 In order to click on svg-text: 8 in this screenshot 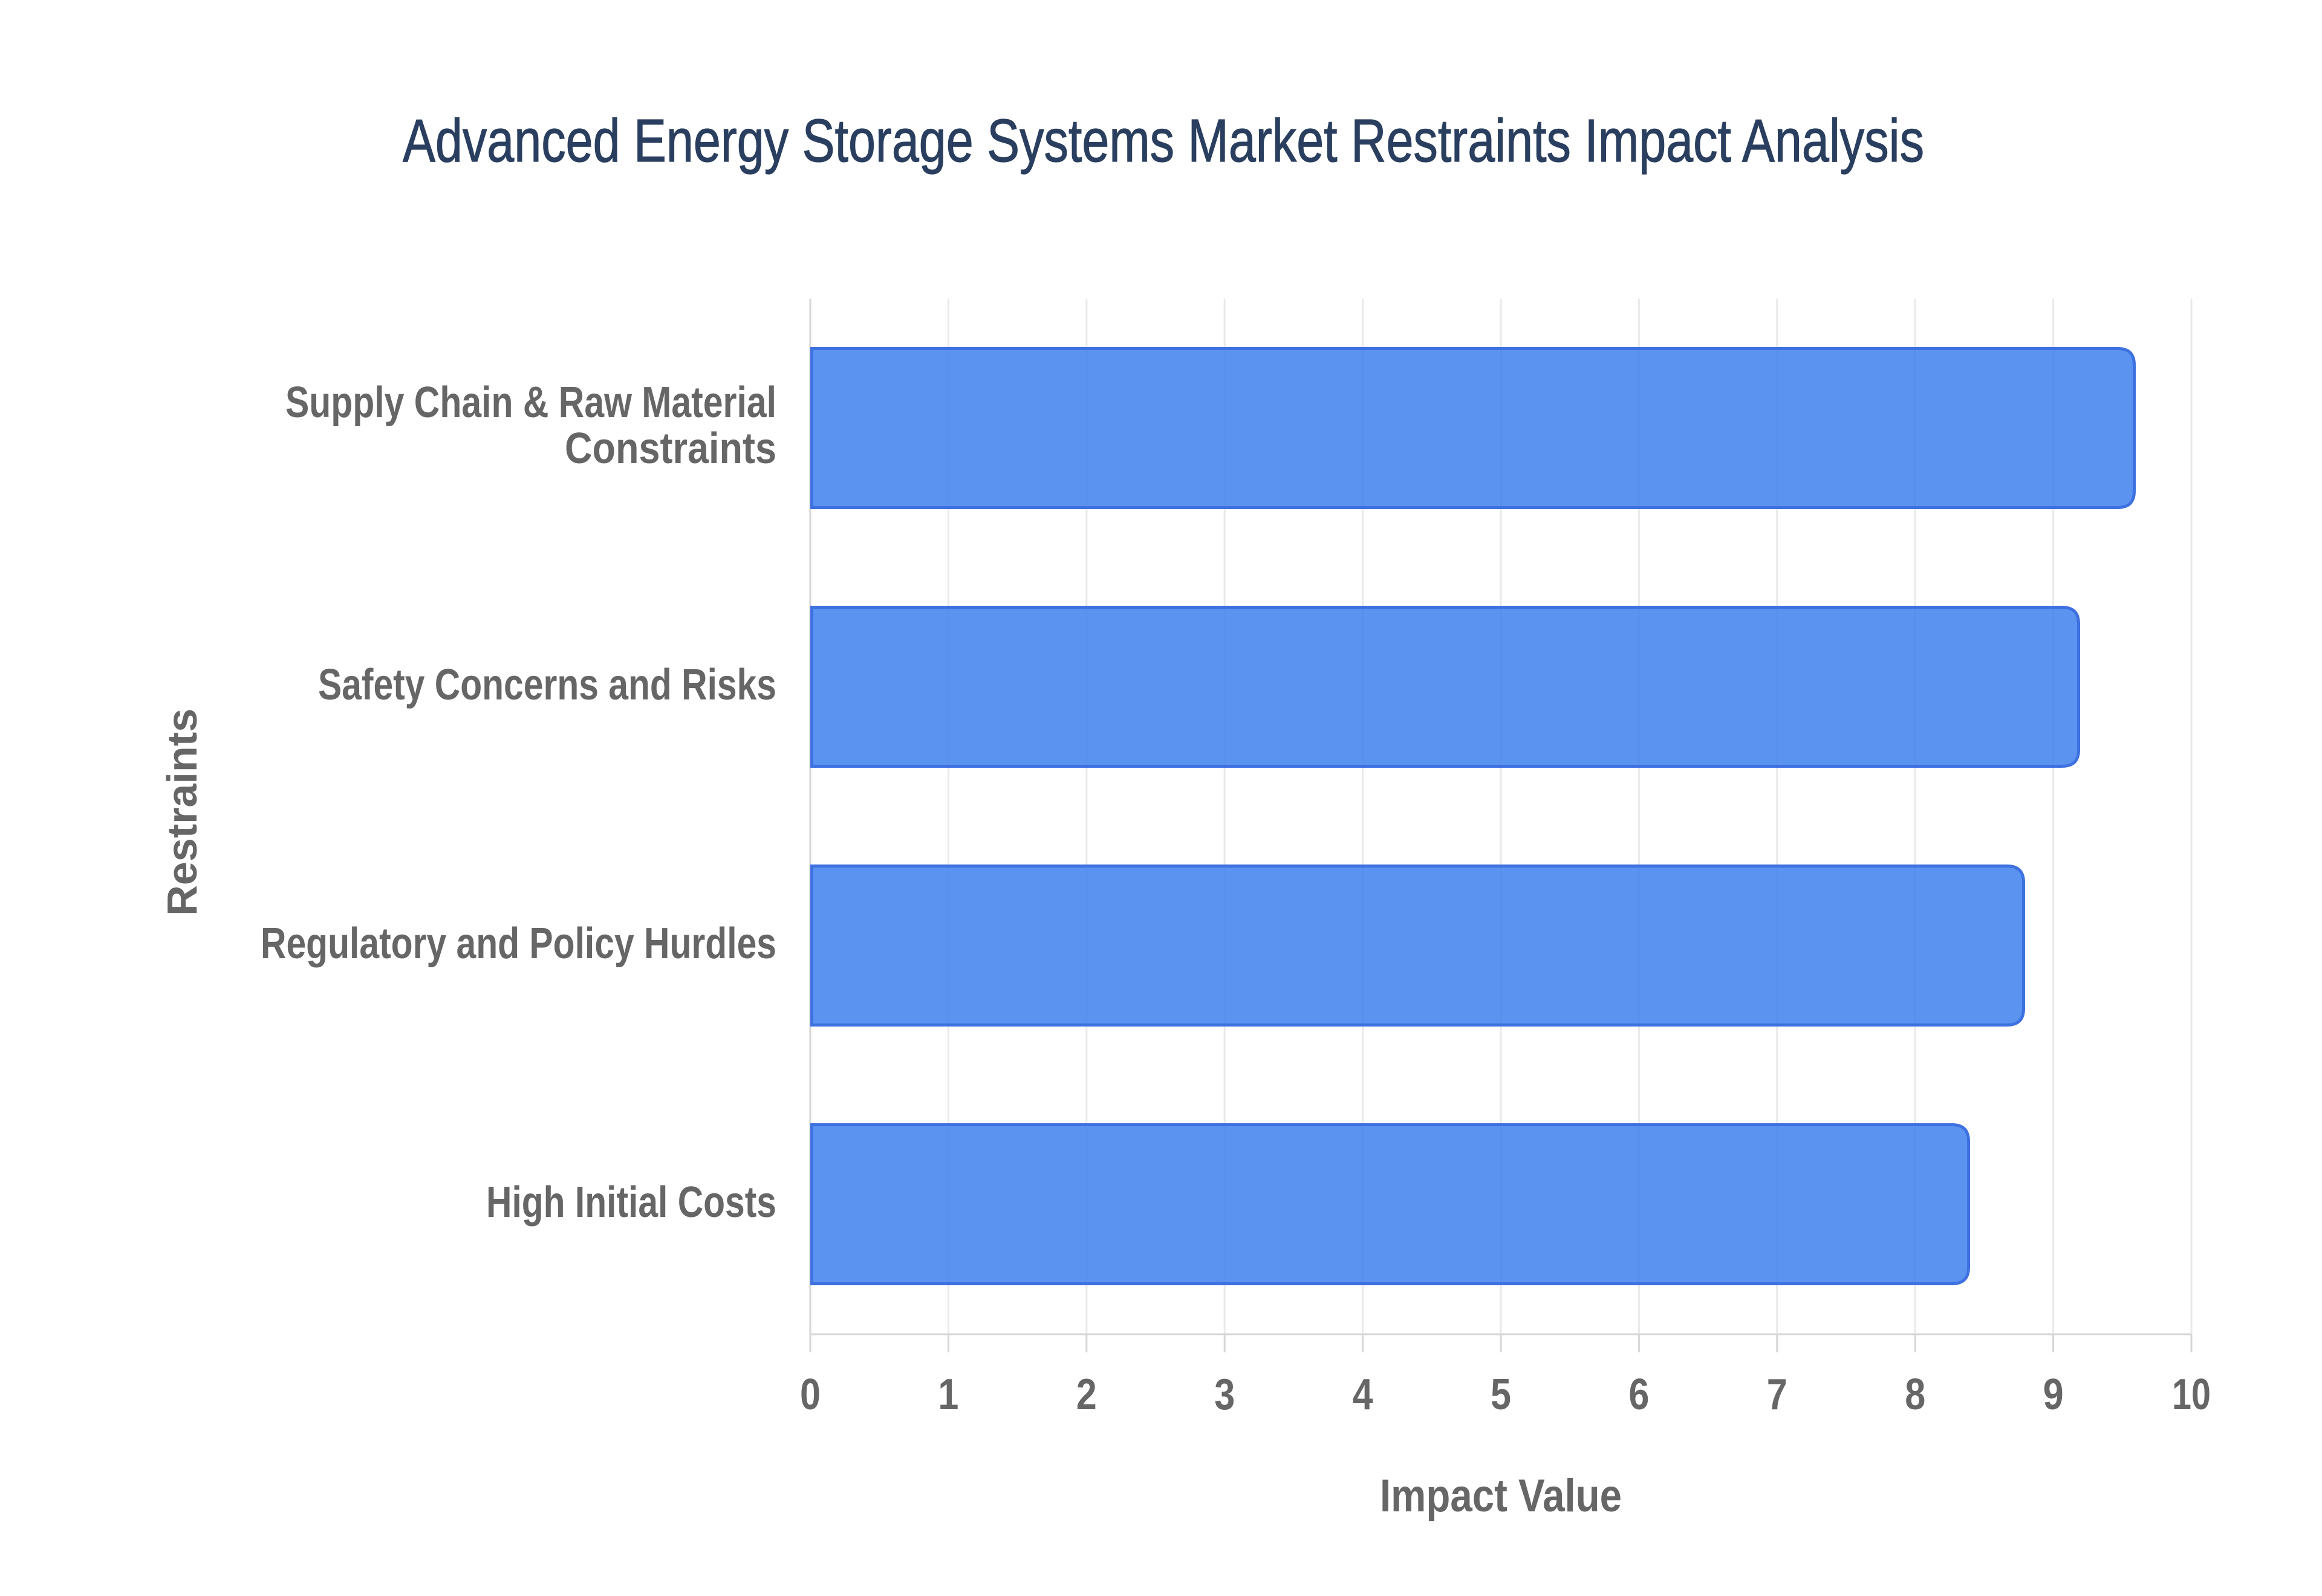, I will do `click(1915, 1395)`.